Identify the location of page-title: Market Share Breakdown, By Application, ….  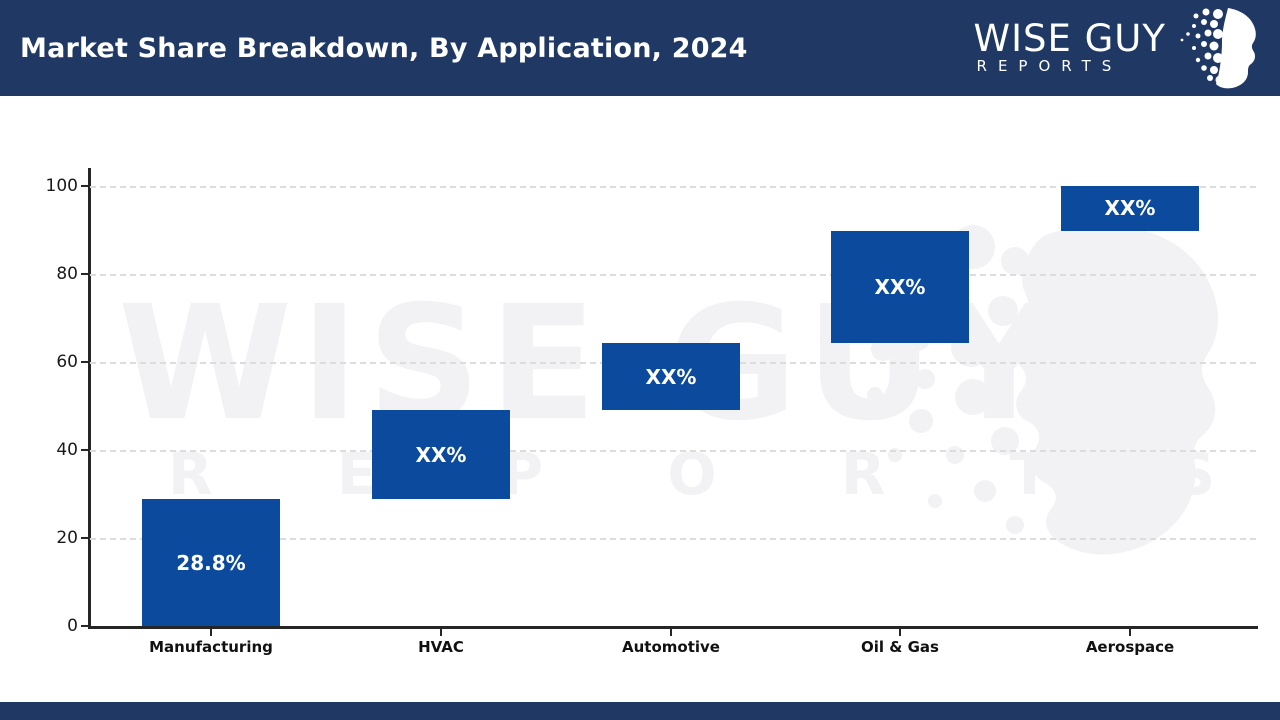
(384, 48).